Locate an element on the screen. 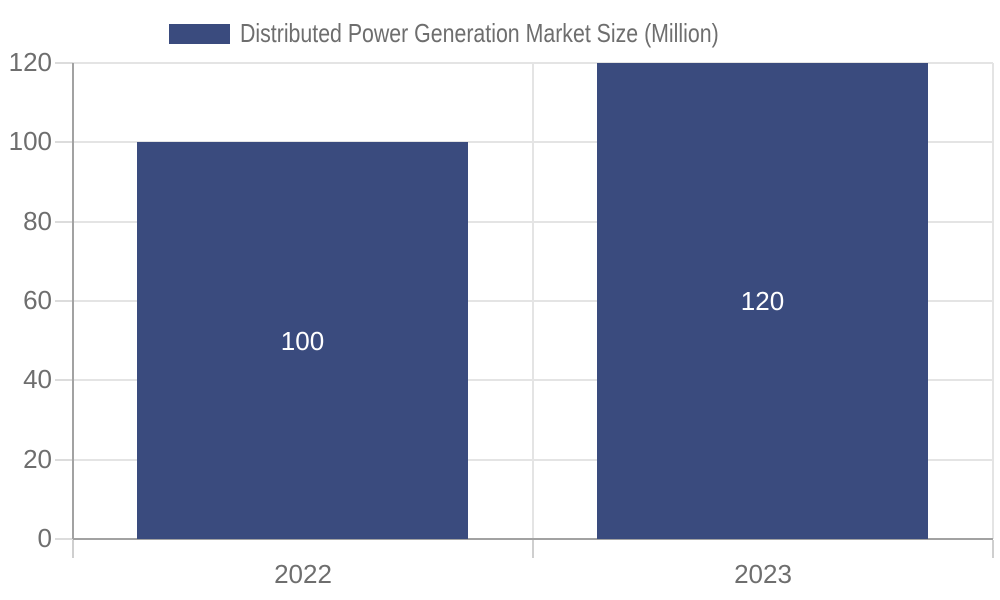 The height and width of the screenshot is (600, 1000). legend-swatch is located at coordinates (199, 34).